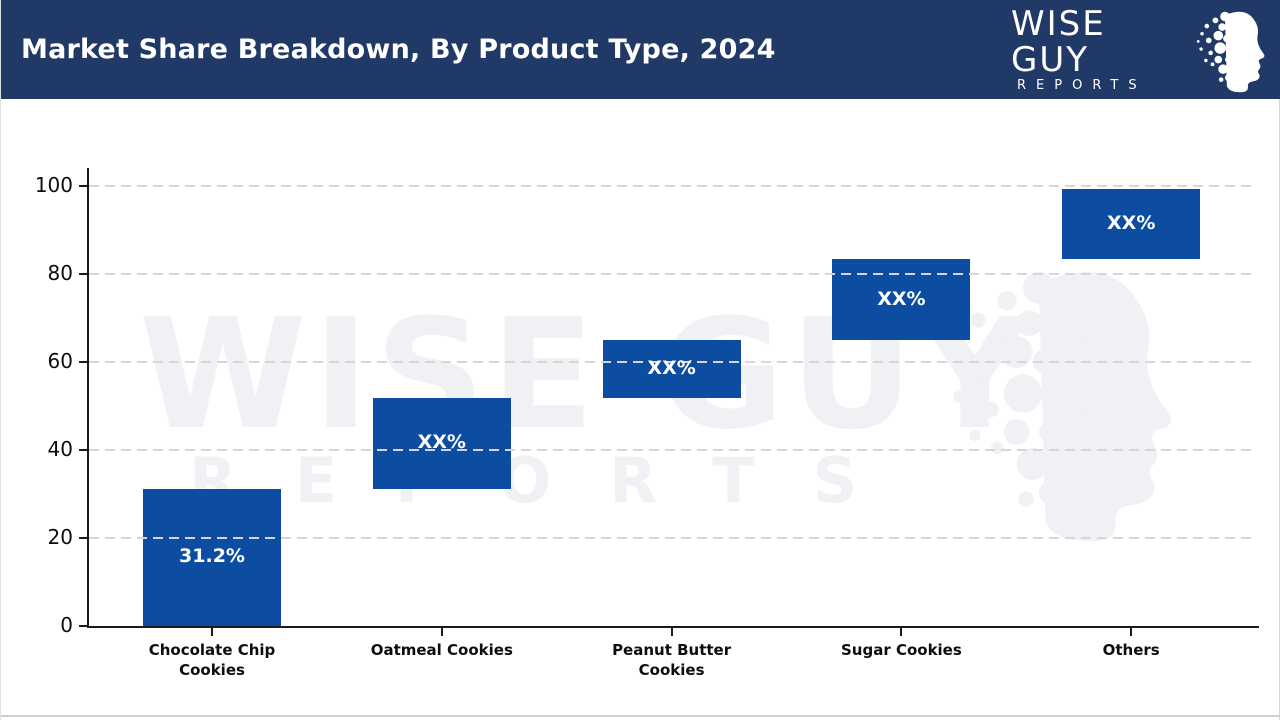  I want to click on wise-guy-logo: WISE GUY REPORTS, so click(1142, 50).